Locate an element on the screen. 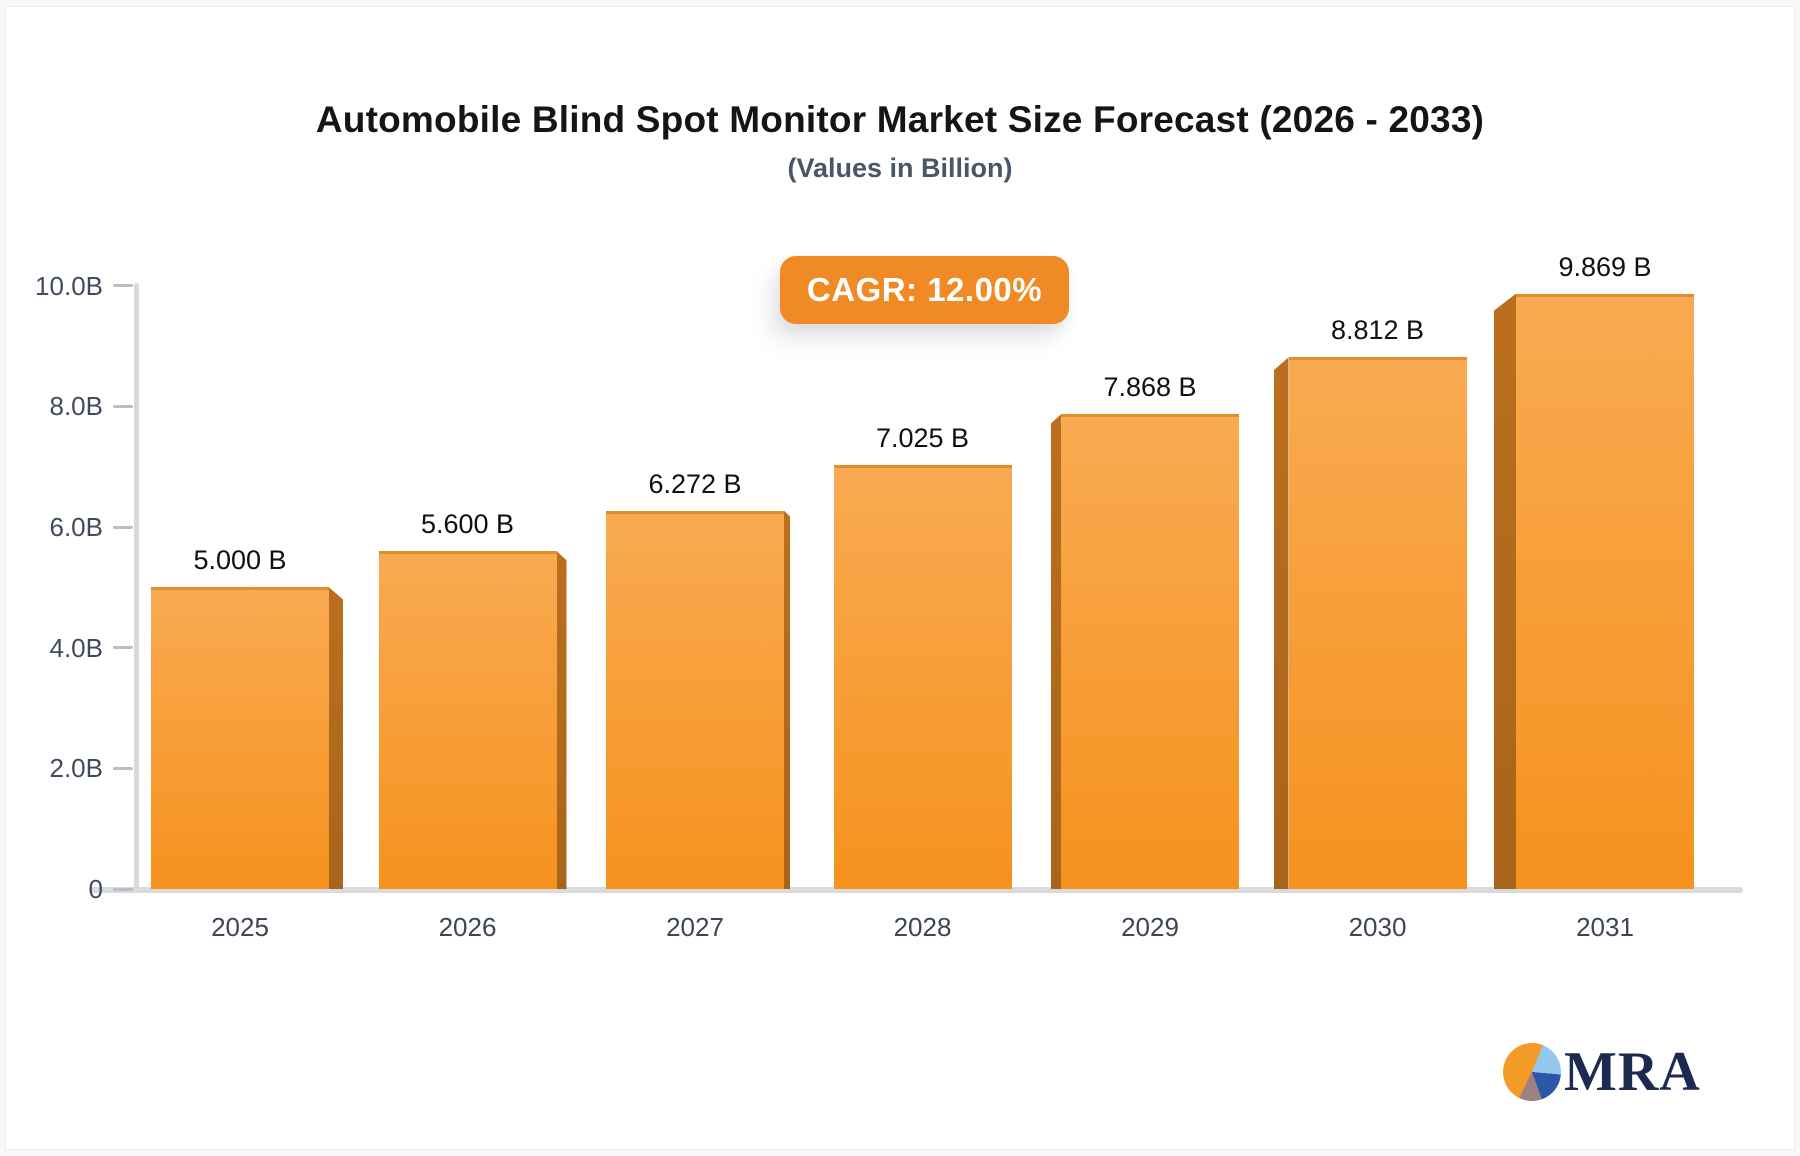 The image size is (1800, 1156). mra-logo-text: MRA is located at coordinates (1632, 1072).